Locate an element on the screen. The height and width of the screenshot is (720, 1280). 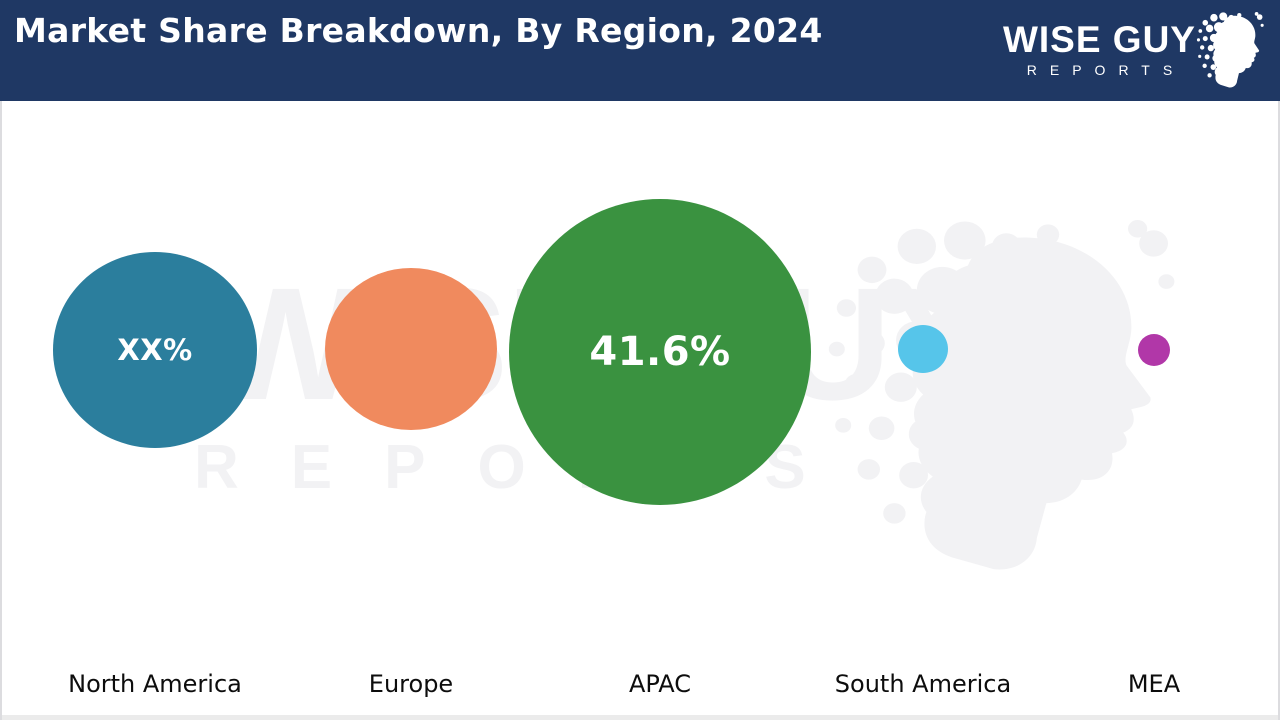
brand-logo: WISE GUY REPORTS is located at coordinates (1135, 51).